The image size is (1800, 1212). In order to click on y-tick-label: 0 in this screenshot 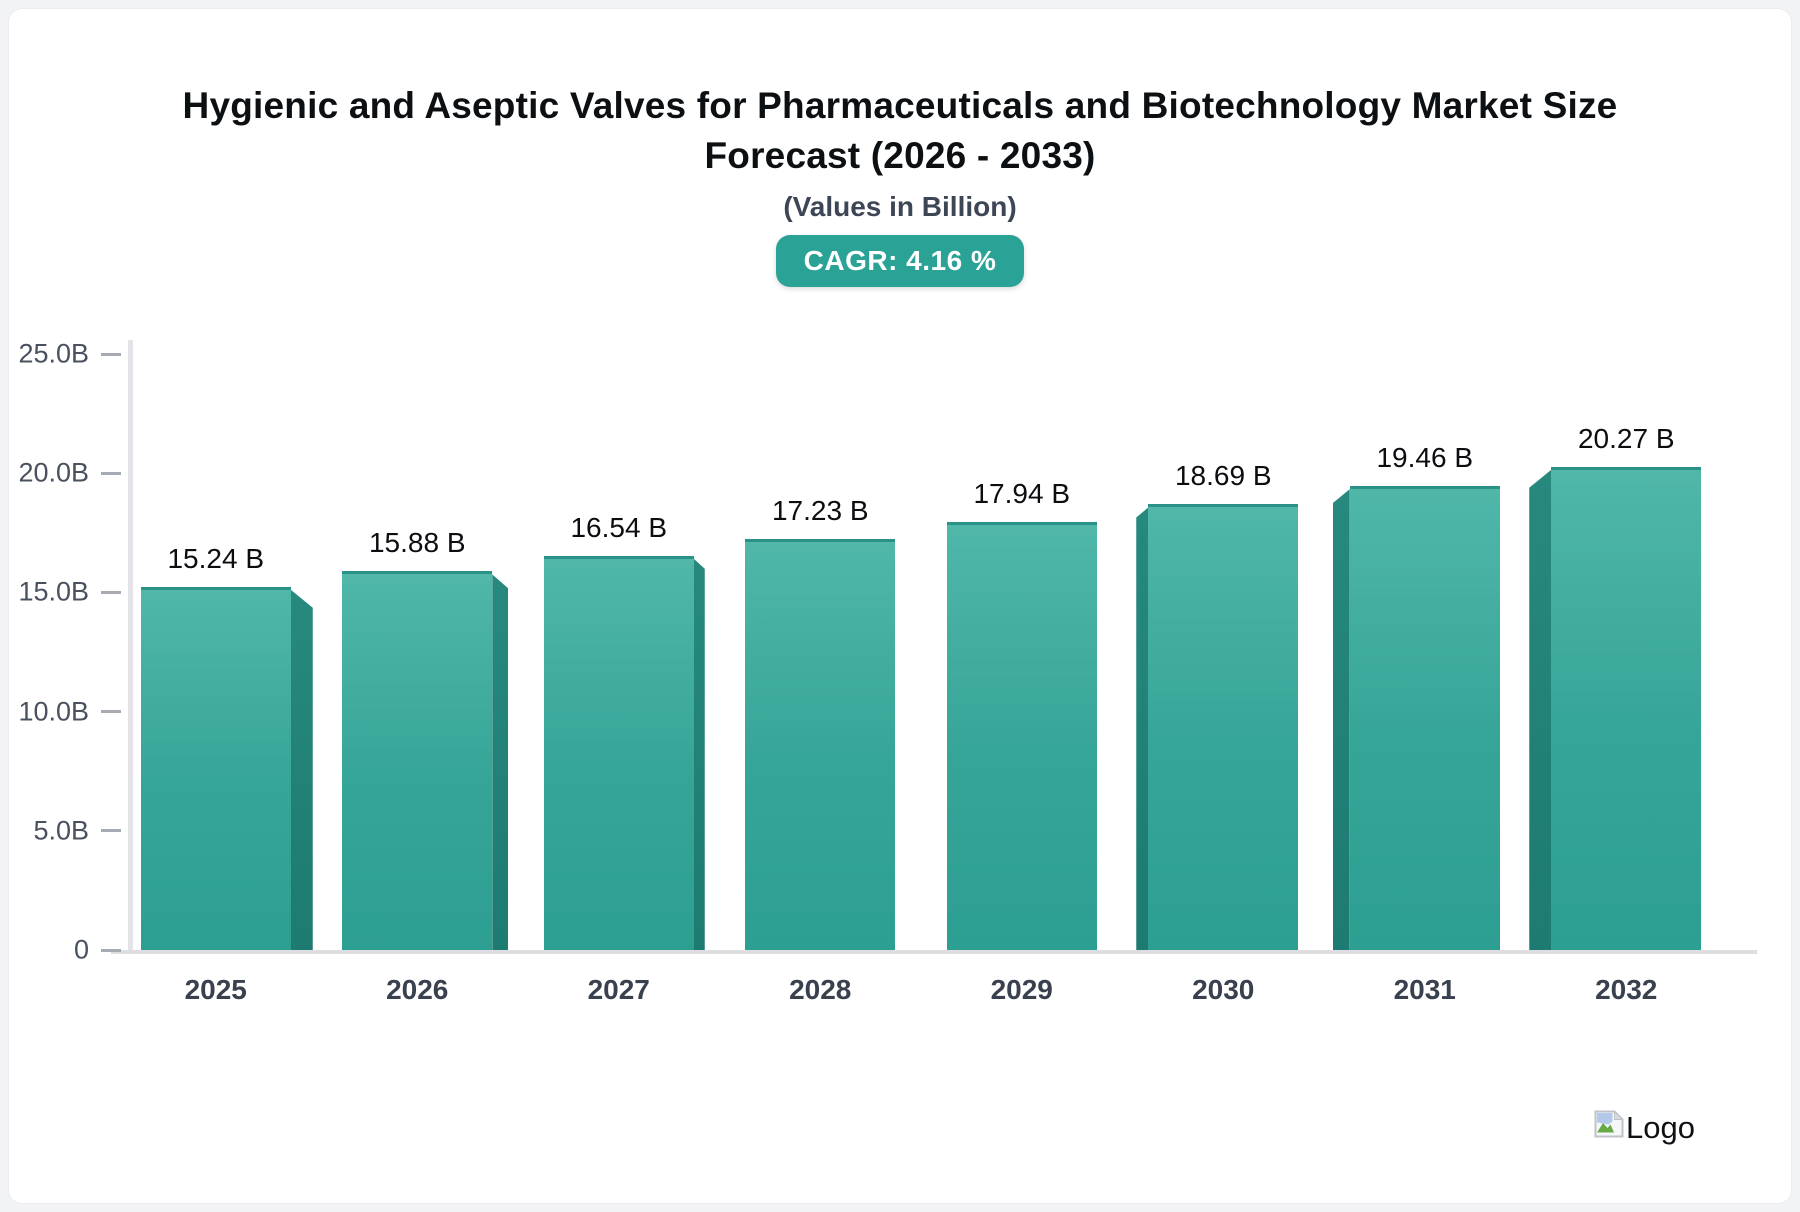, I will do `click(81, 949)`.